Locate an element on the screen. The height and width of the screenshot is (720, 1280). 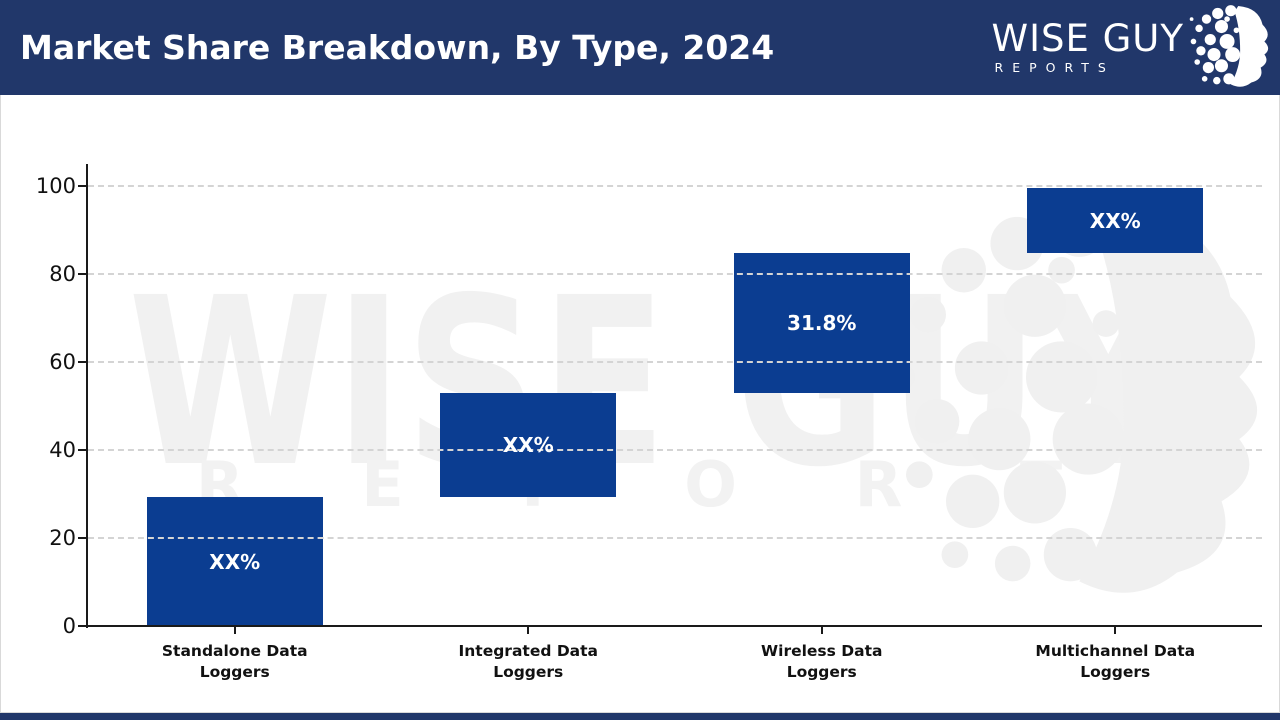
x-category-label: Integrated Data Loggers is located at coordinates (528, 662).